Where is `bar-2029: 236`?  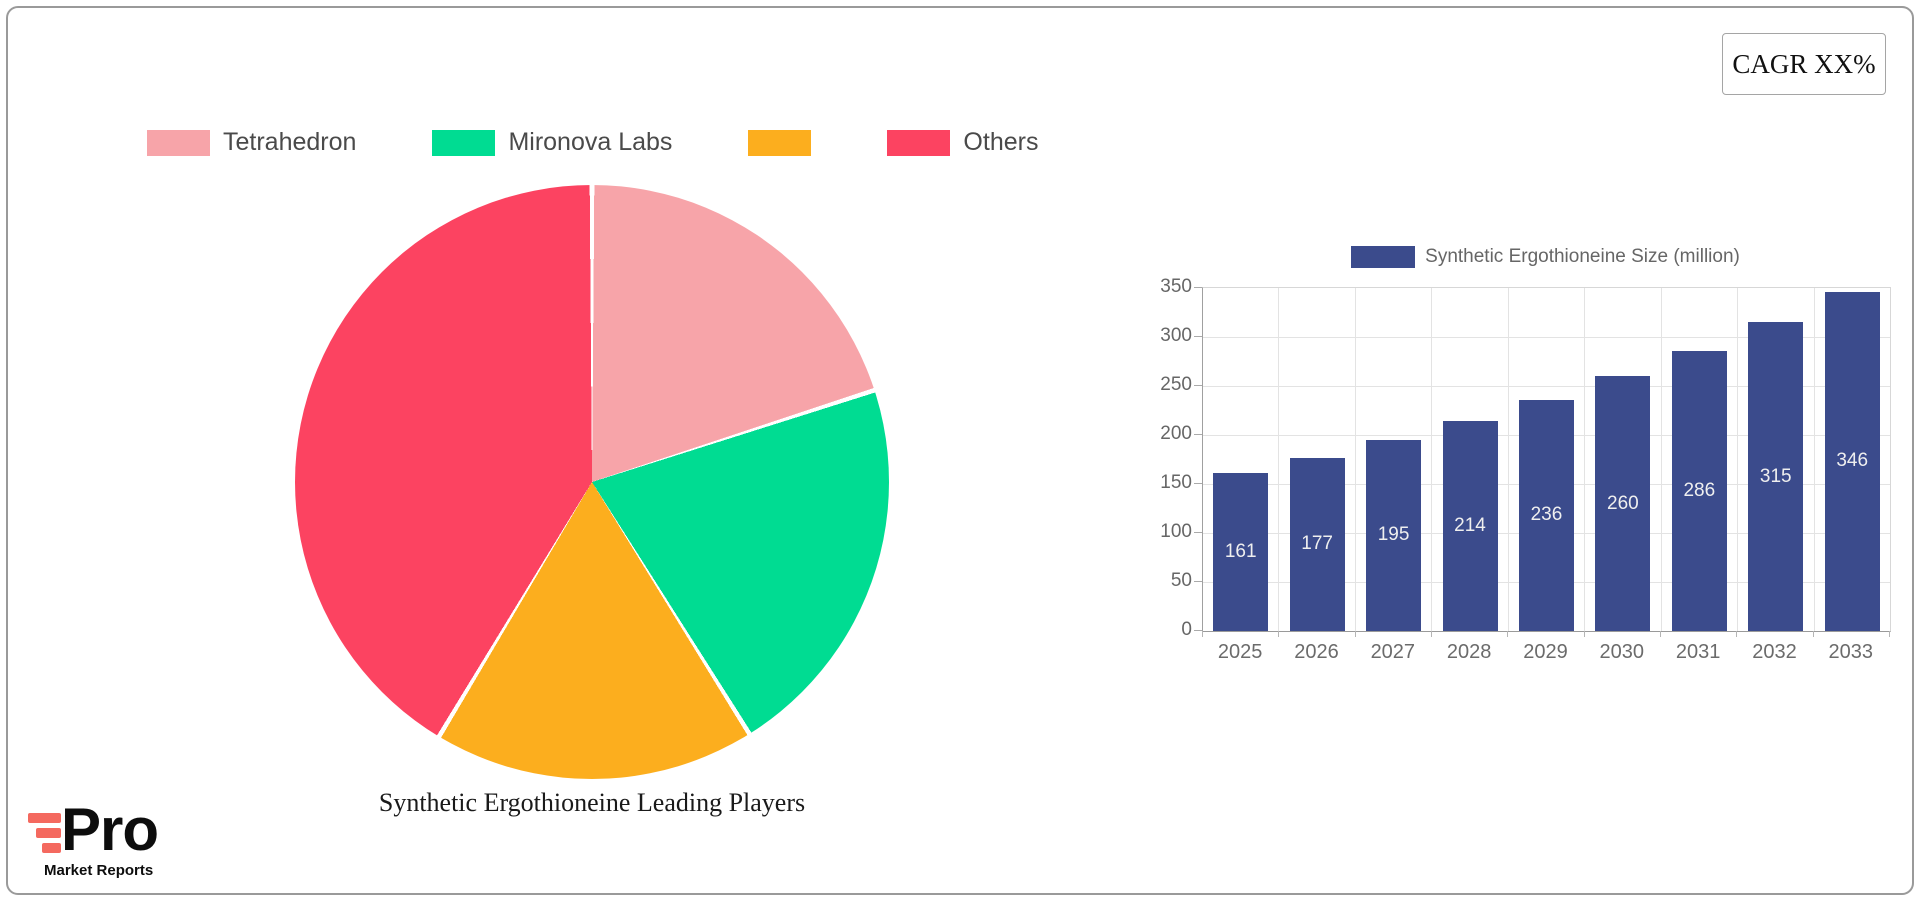
bar-2029: 236 is located at coordinates (1546, 515).